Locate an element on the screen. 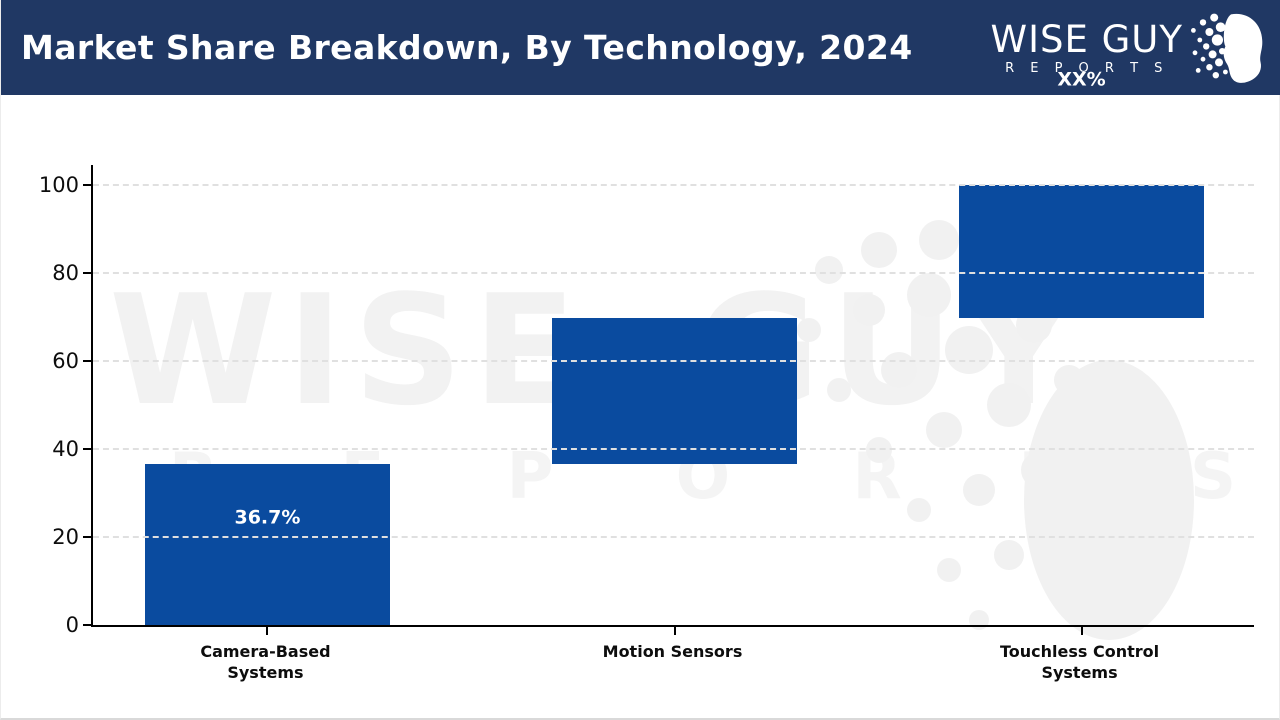 The height and width of the screenshot is (720, 1280). logo-wordmark: WISE GUY is located at coordinates (1086, 39).